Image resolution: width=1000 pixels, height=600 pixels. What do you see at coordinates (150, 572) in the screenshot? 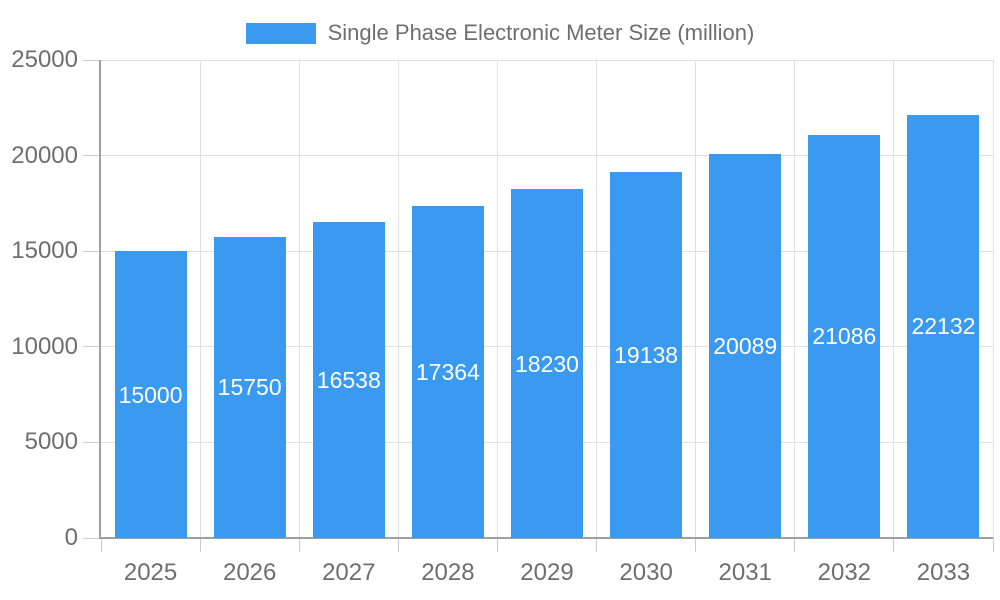
I see `x-axis-label: 2025` at bounding box center [150, 572].